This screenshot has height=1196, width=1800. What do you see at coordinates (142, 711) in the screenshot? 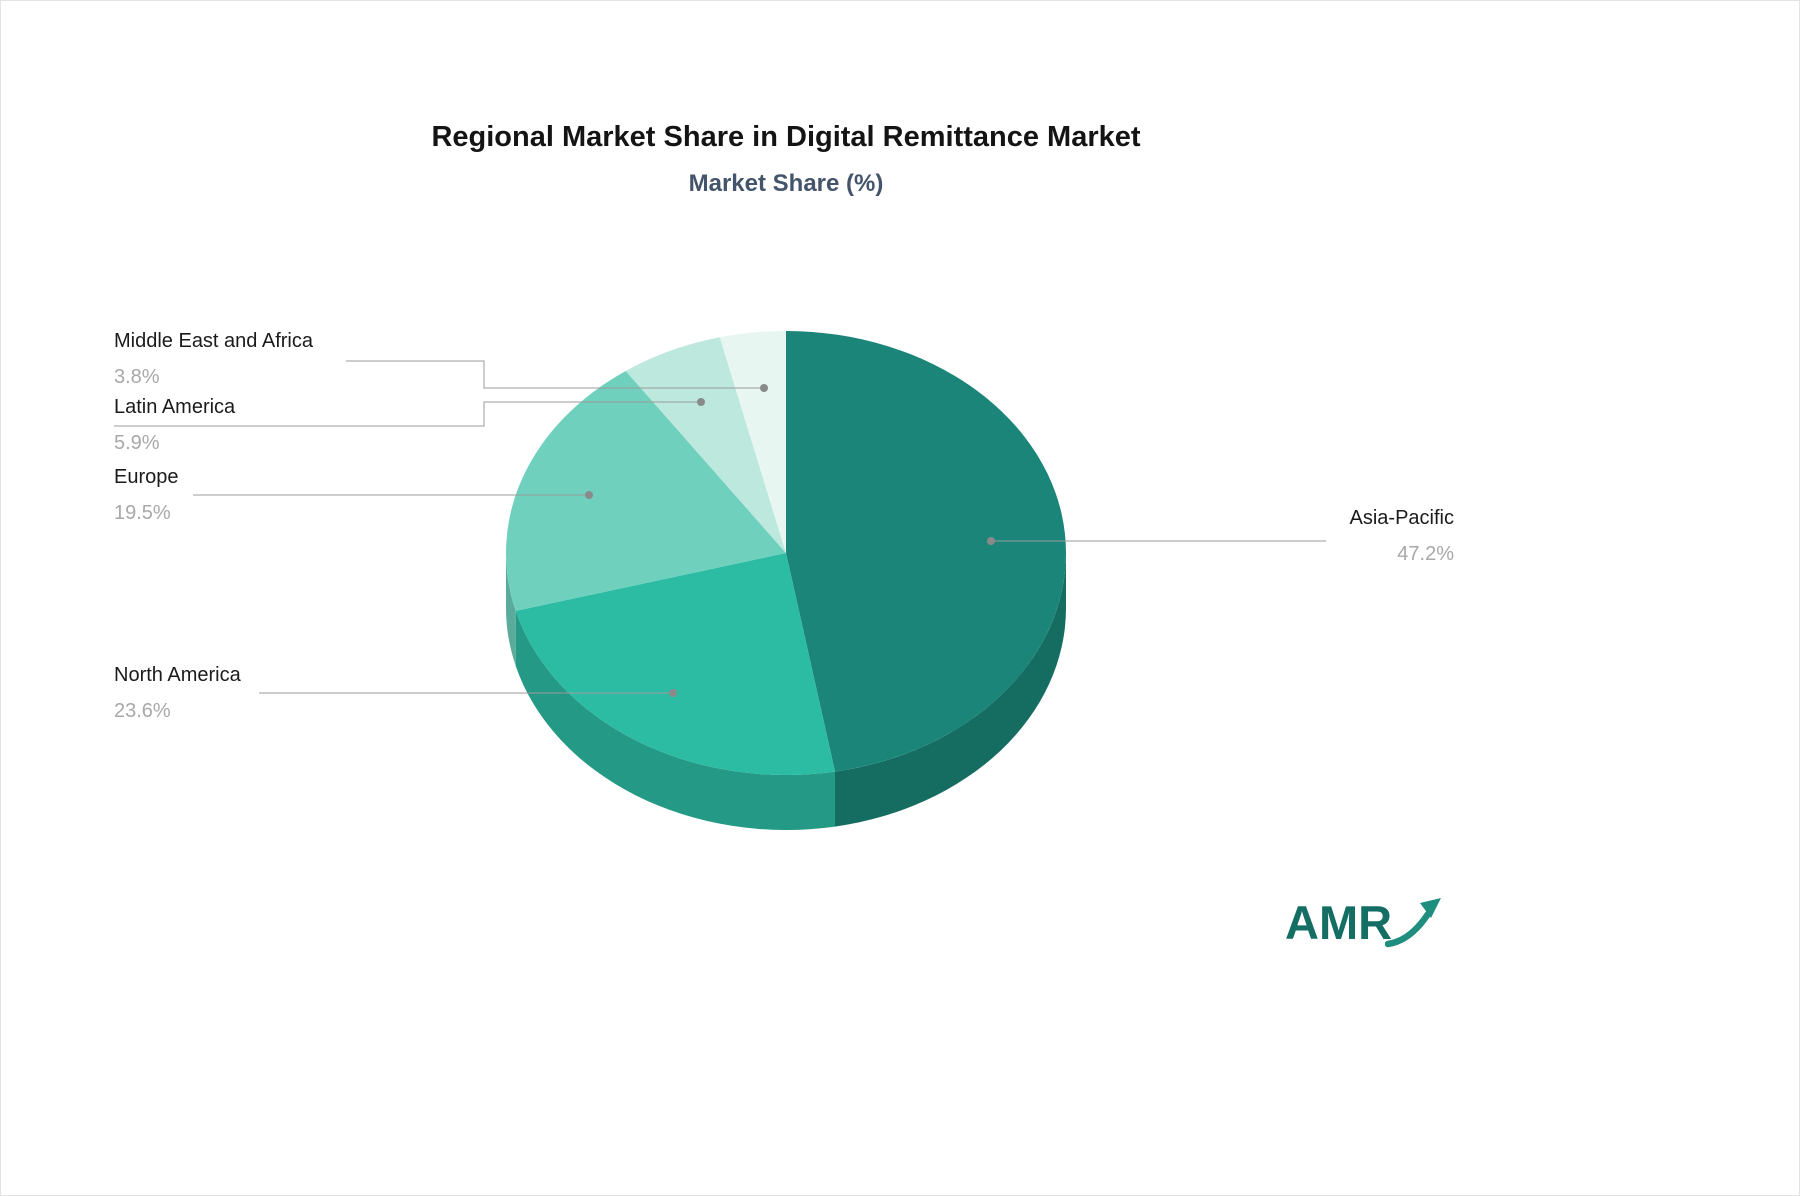
I see `slice-label-value: 23.6%` at bounding box center [142, 711].